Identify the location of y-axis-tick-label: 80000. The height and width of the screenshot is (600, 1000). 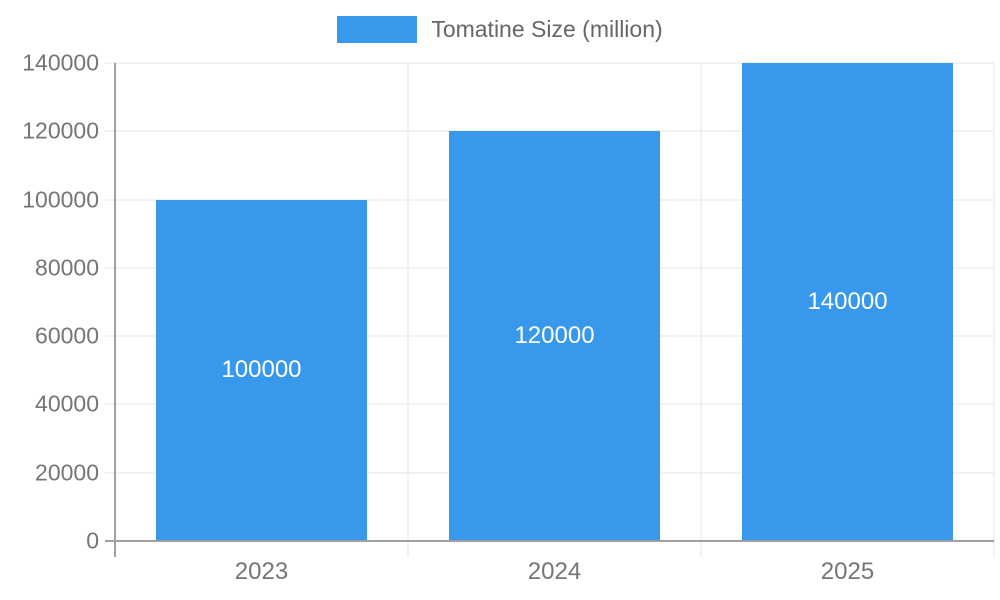
(67, 267).